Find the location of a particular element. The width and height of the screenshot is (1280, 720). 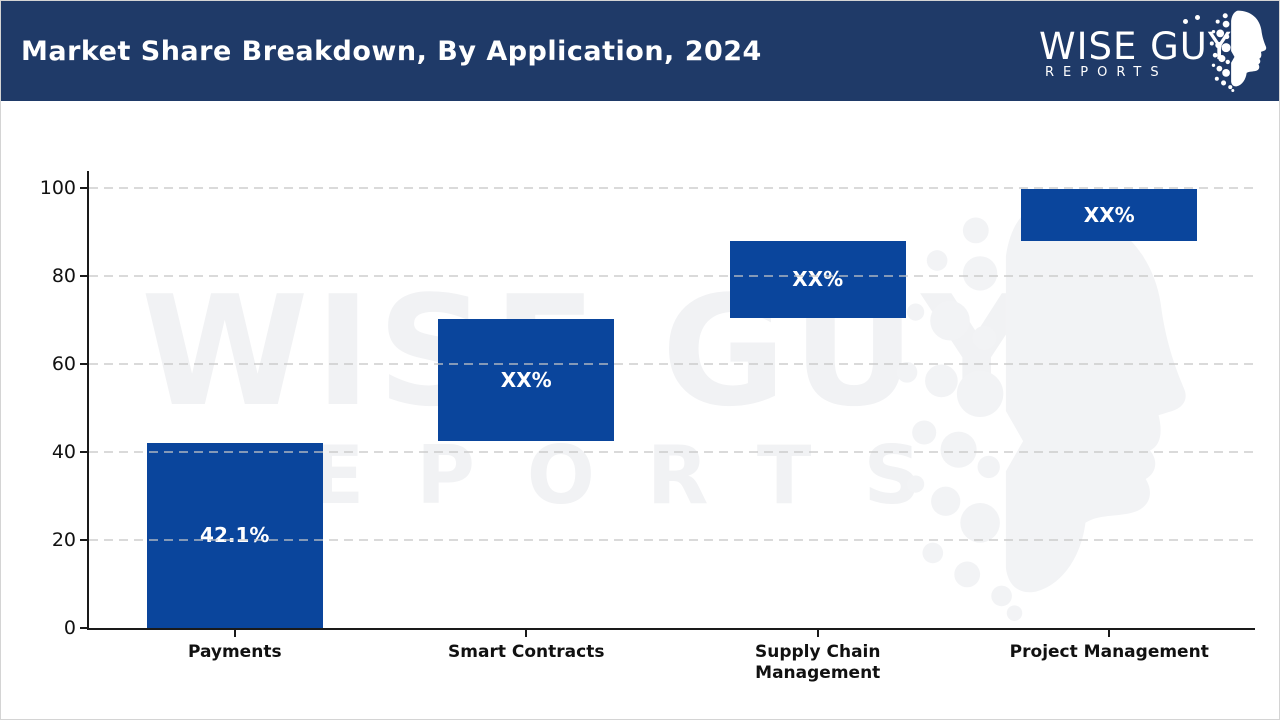

y-tick-label: 100 is located at coordinates (57, 188).